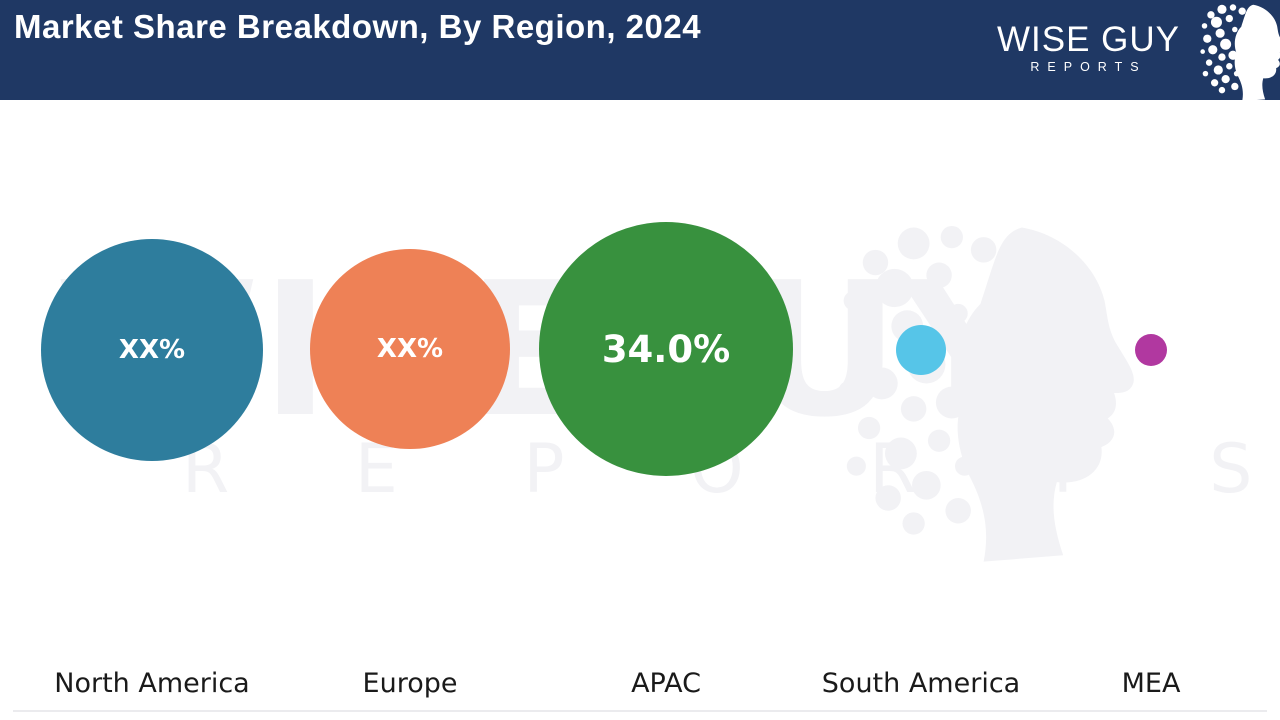 The height and width of the screenshot is (720, 1280). I want to click on bubble-value-label: 34.0%, so click(666, 349).